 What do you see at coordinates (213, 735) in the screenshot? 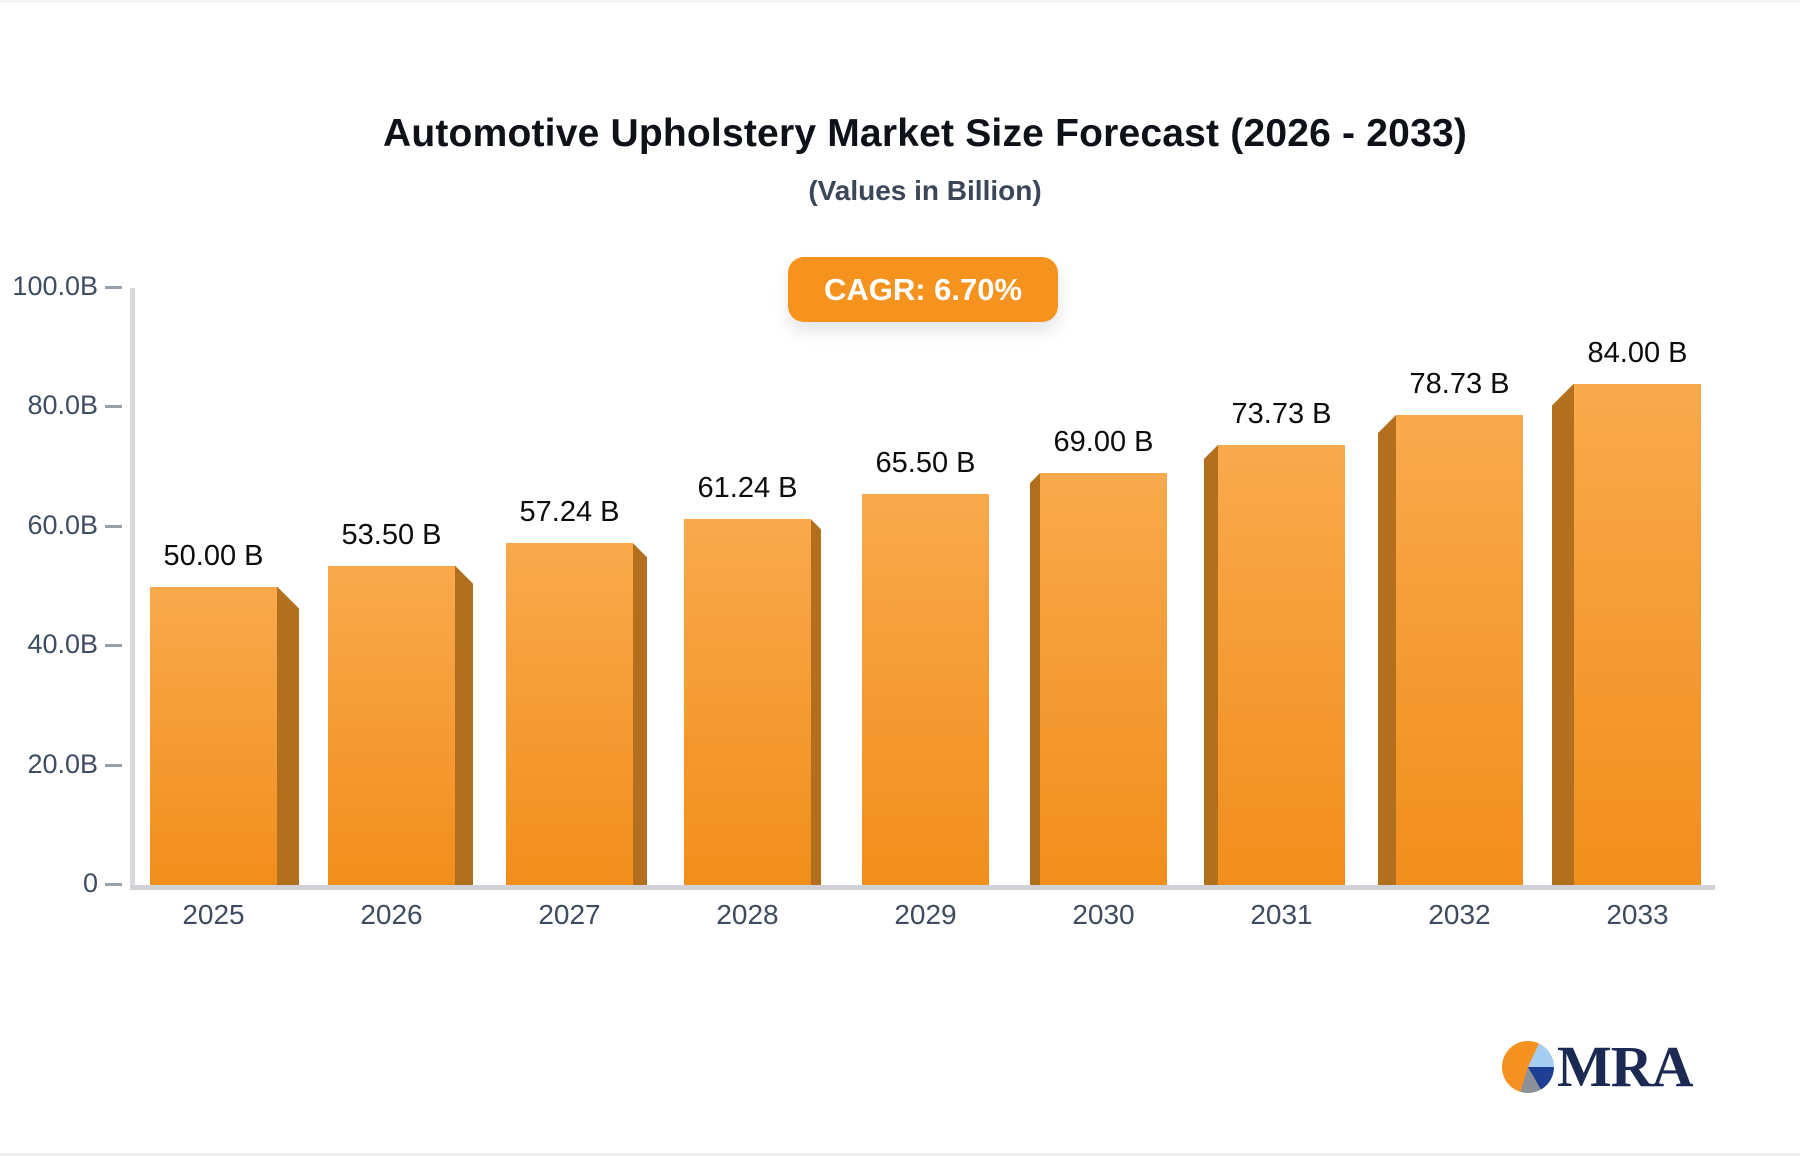
I see `bar-2025` at bounding box center [213, 735].